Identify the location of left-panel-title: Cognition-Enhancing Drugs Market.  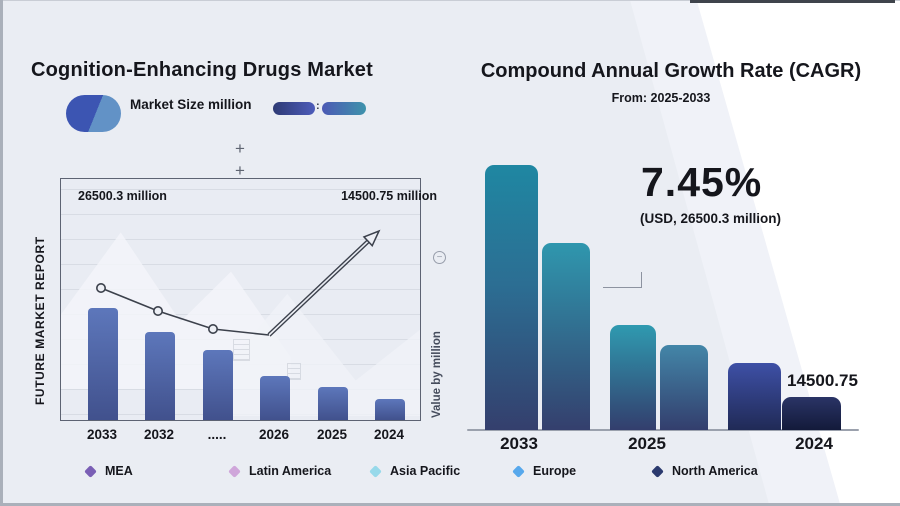
(202, 70).